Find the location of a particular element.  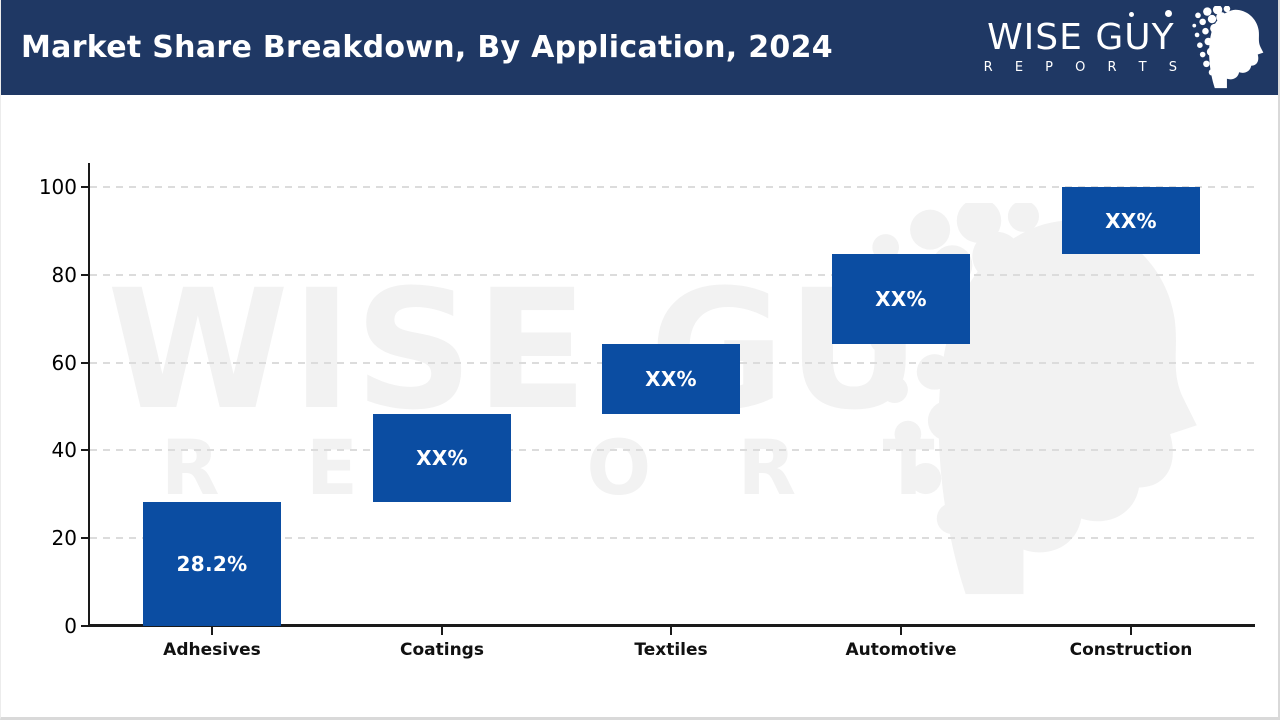

bar-value-label: 28.2% is located at coordinates (212, 564).